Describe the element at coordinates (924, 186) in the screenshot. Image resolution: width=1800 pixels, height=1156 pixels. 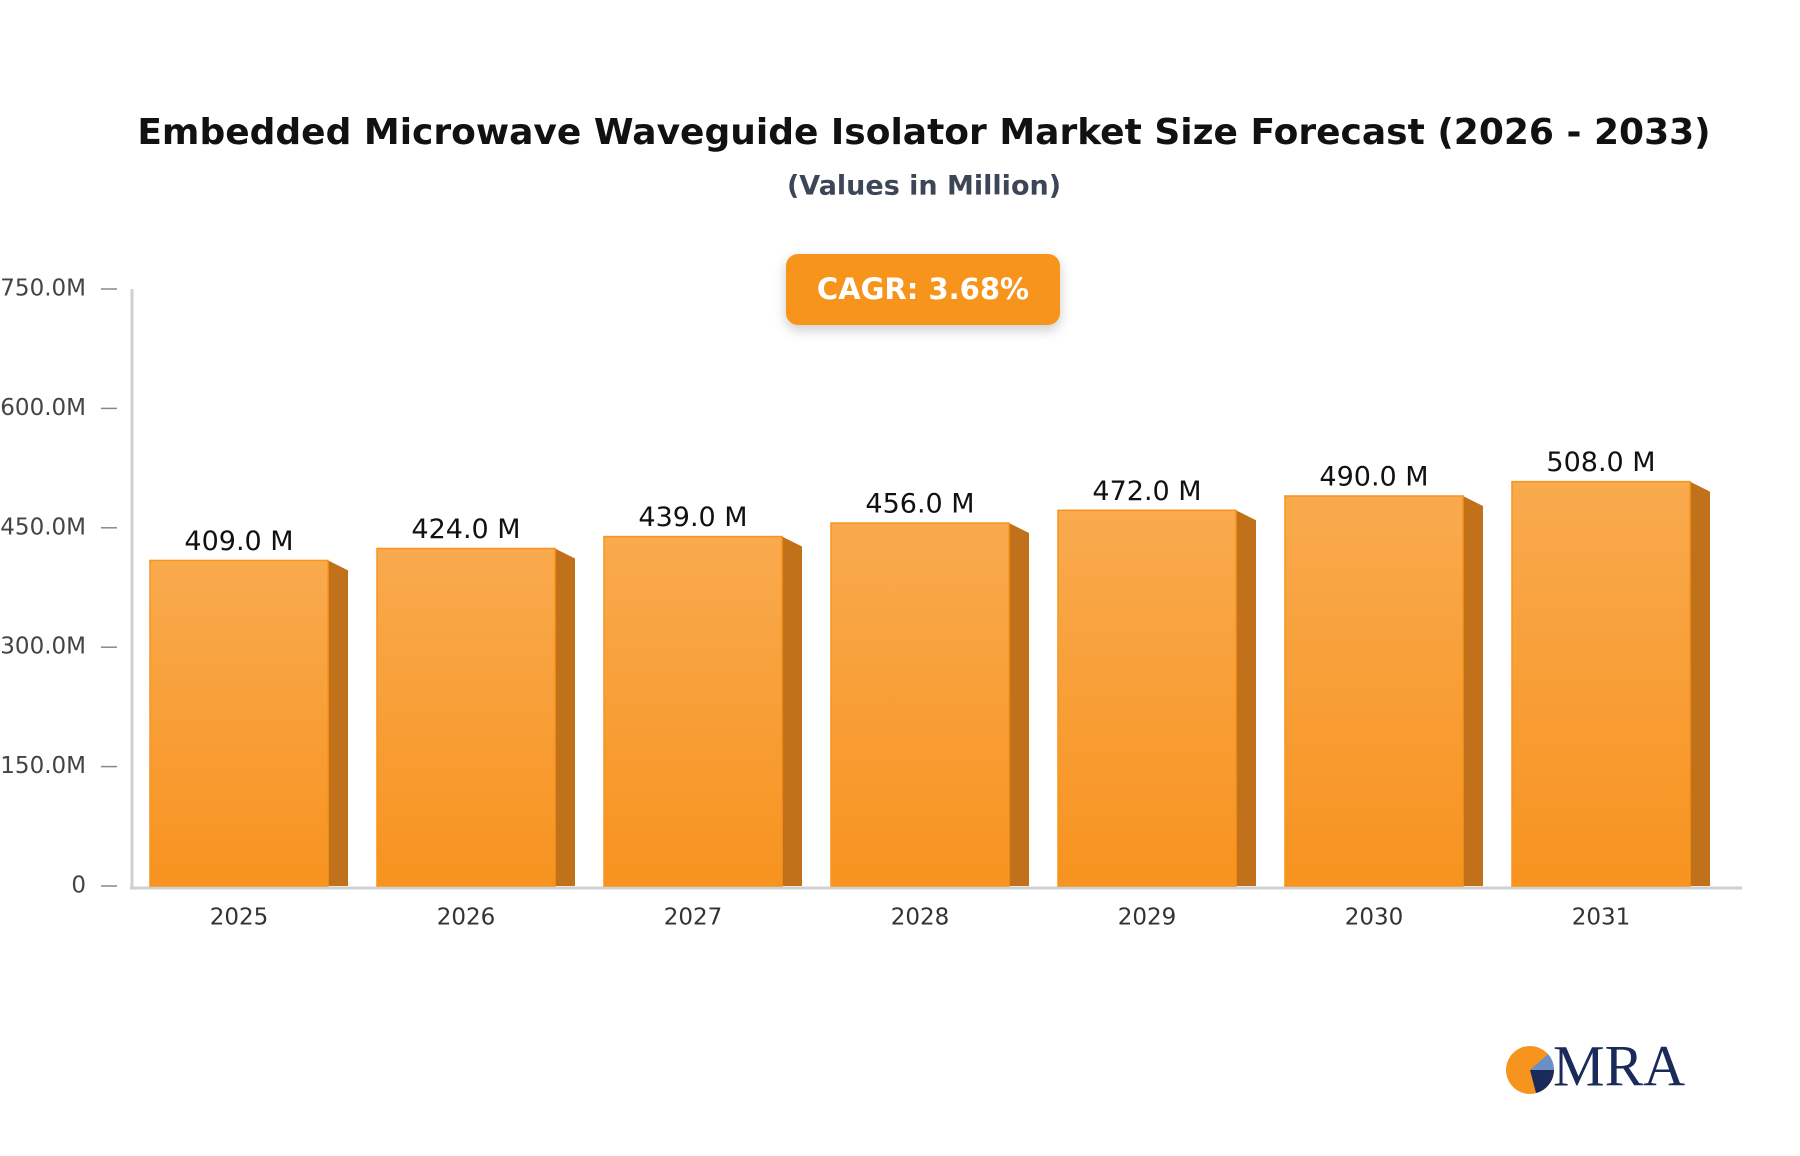
I see `chart-subtitle: (Values in Million)` at that location.